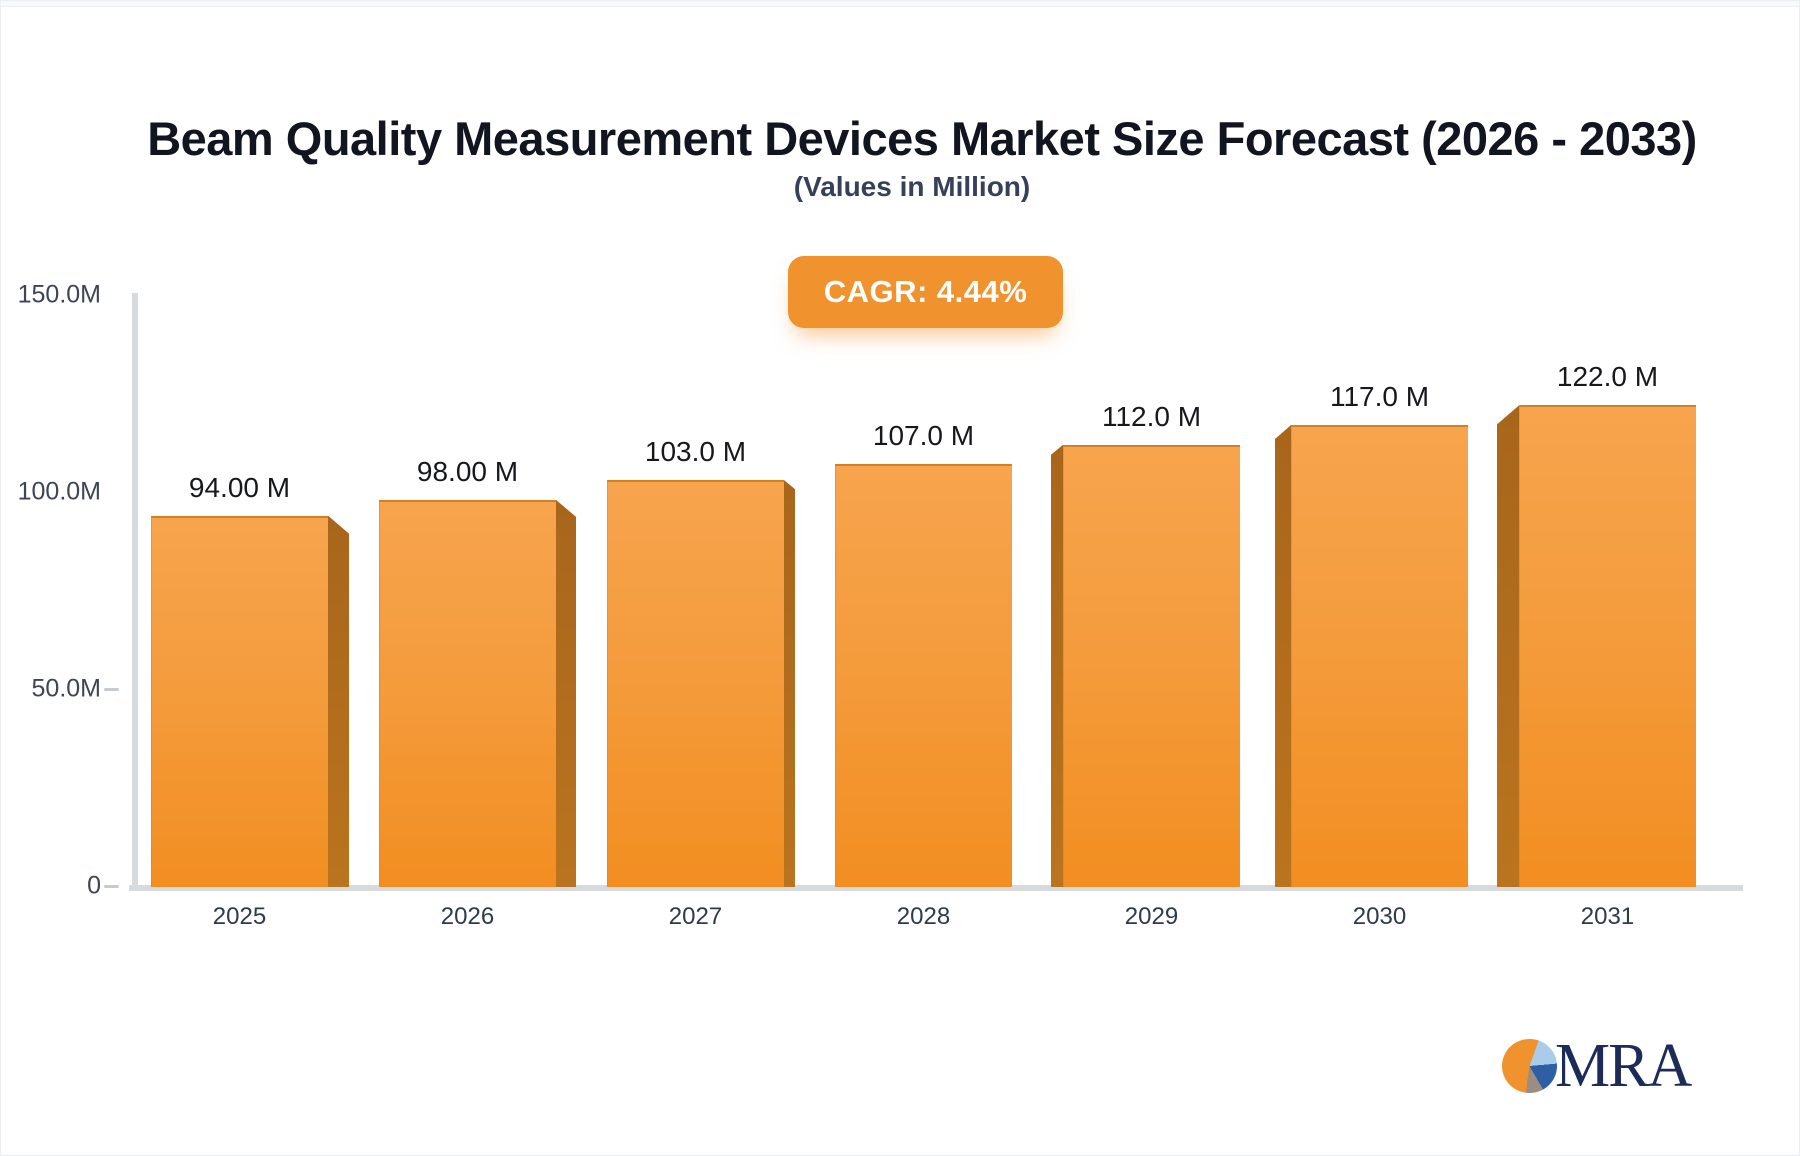 This screenshot has height=1156, width=1800. What do you see at coordinates (923, 916) in the screenshot?
I see `x-axis-year-label: 2028` at bounding box center [923, 916].